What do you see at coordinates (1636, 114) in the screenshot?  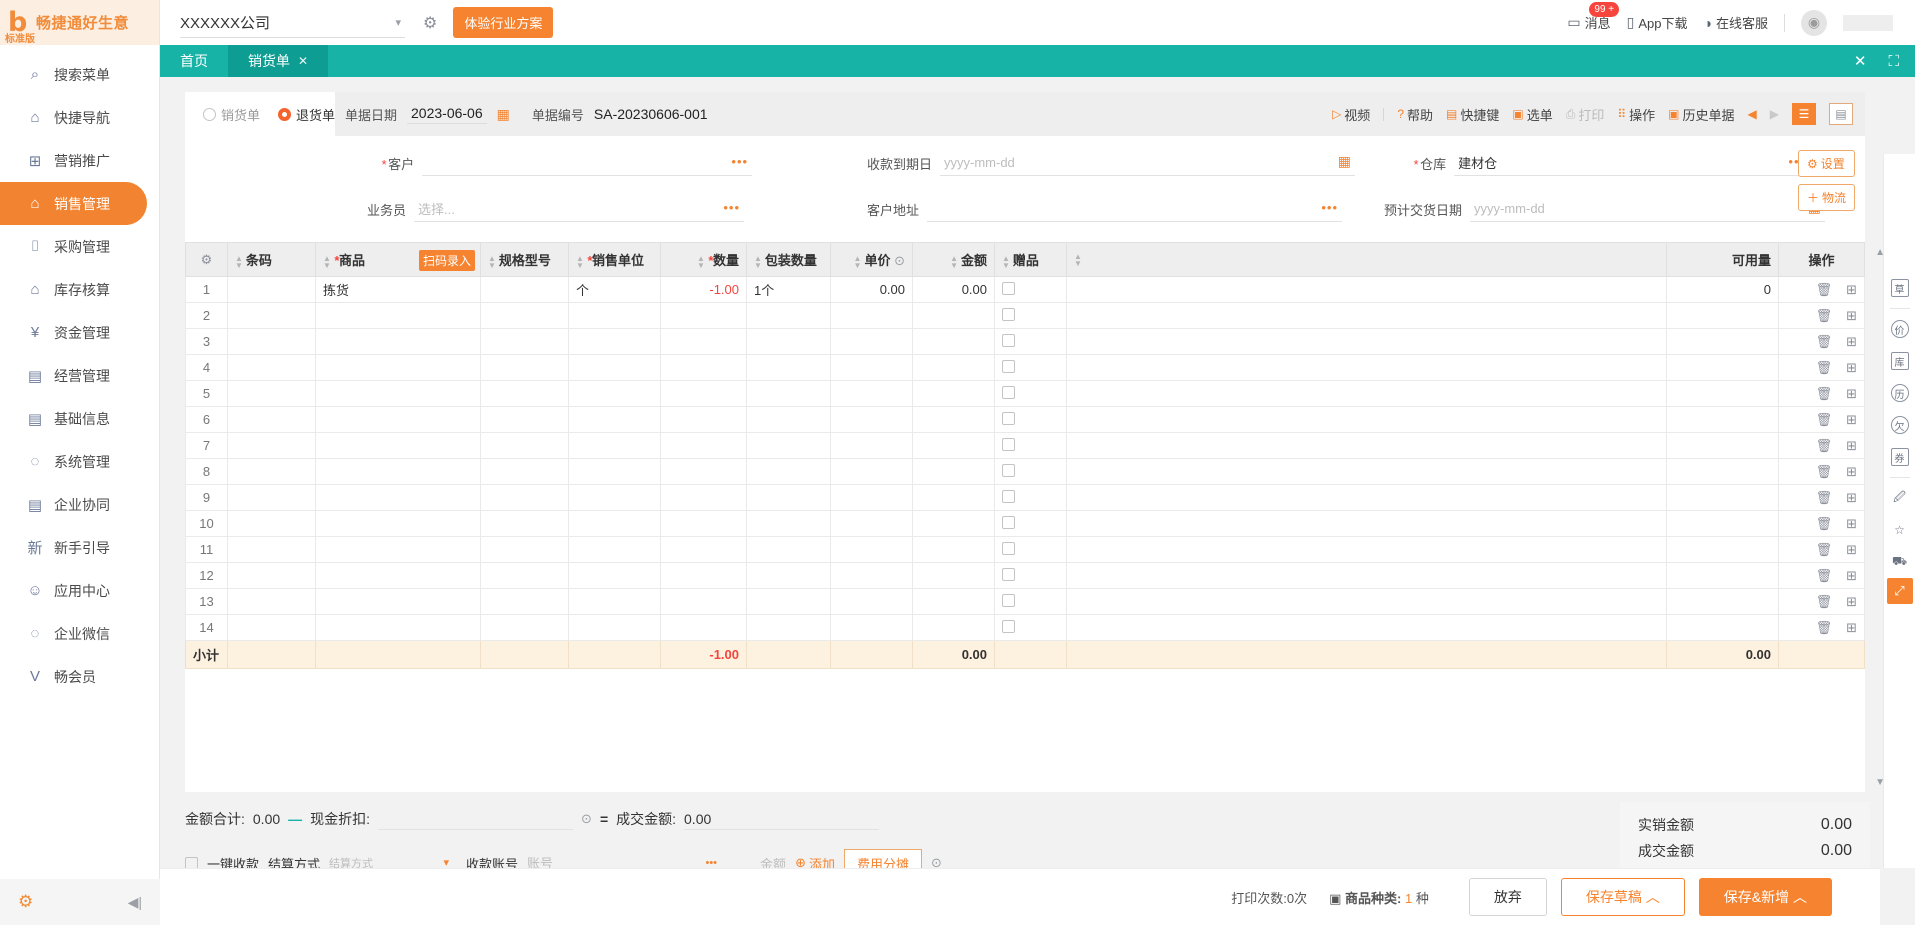 I see `doc-toolbar-5: ⠿ 操作` at bounding box center [1636, 114].